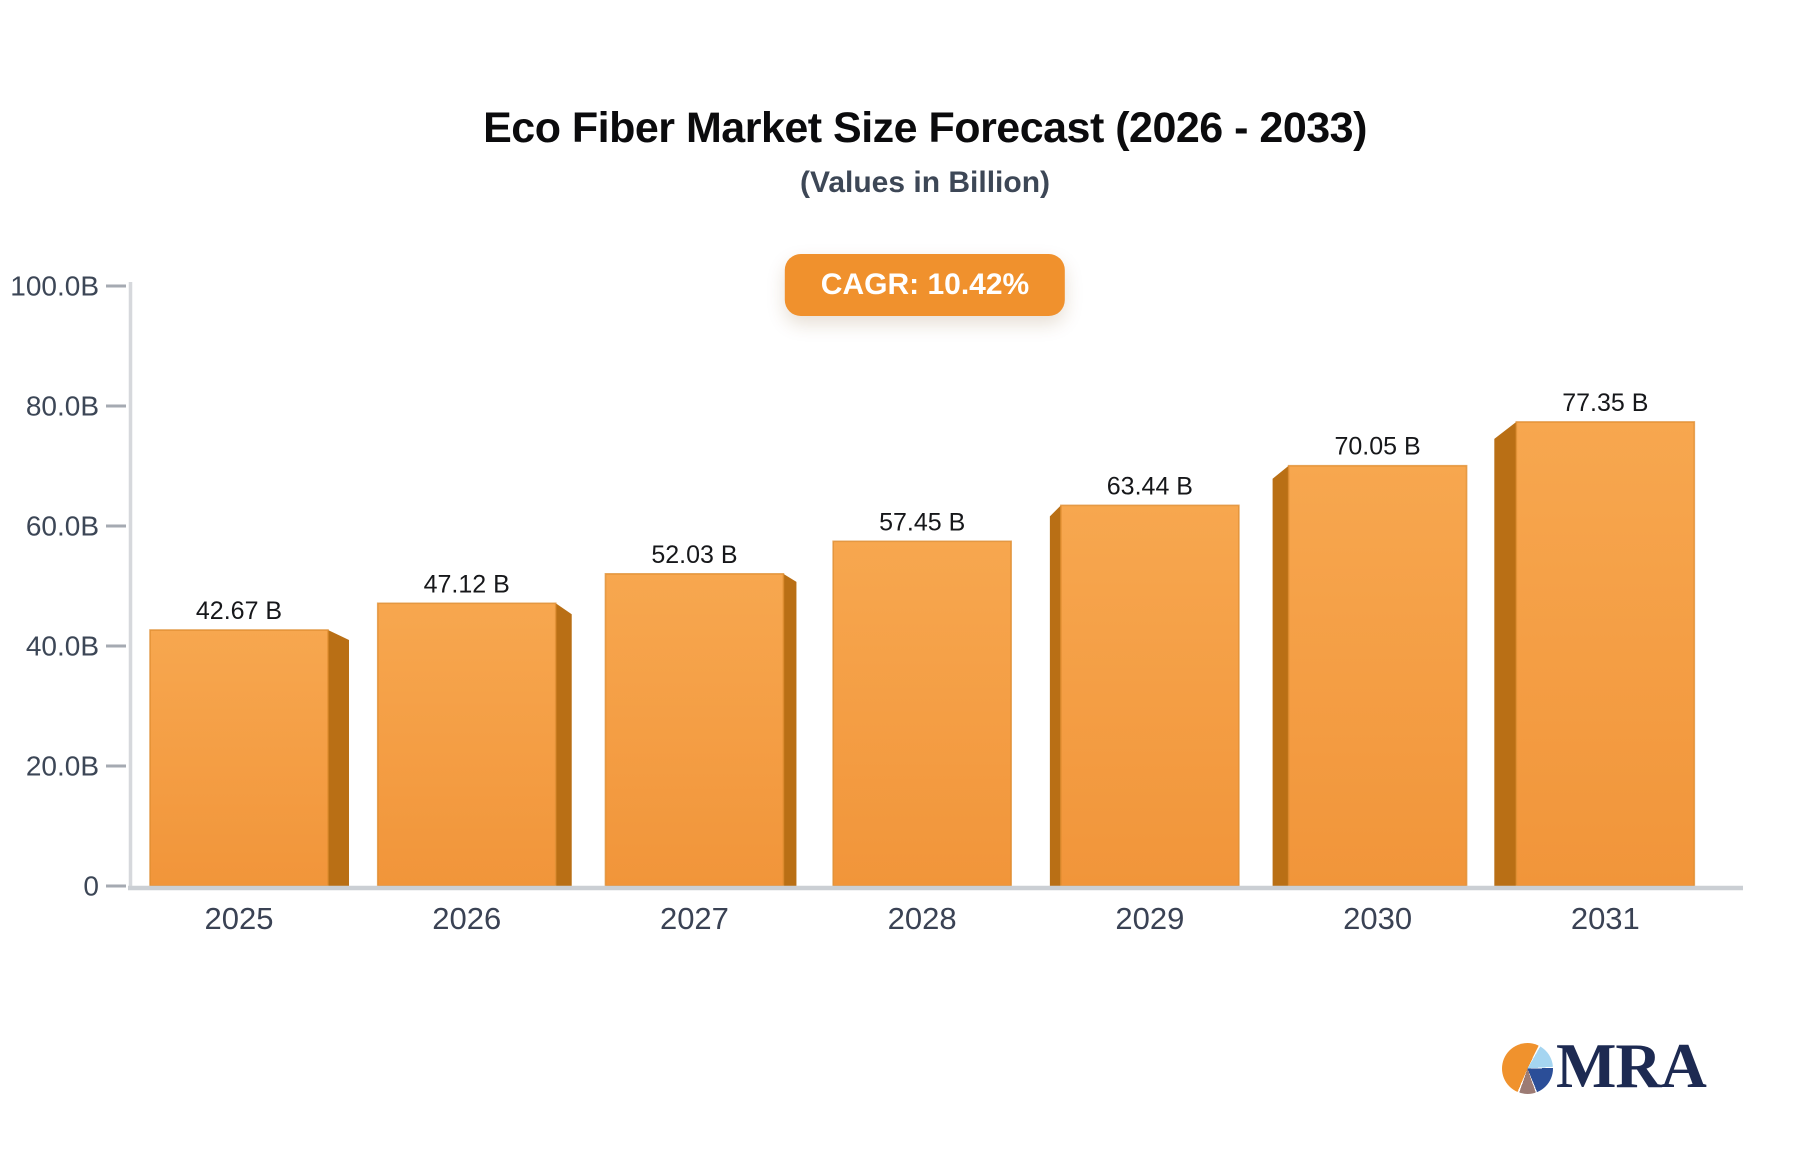 The image size is (1800, 1156). Describe the element at coordinates (1150, 486) in the screenshot. I see `bar-value-label: 63.44 B` at that location.